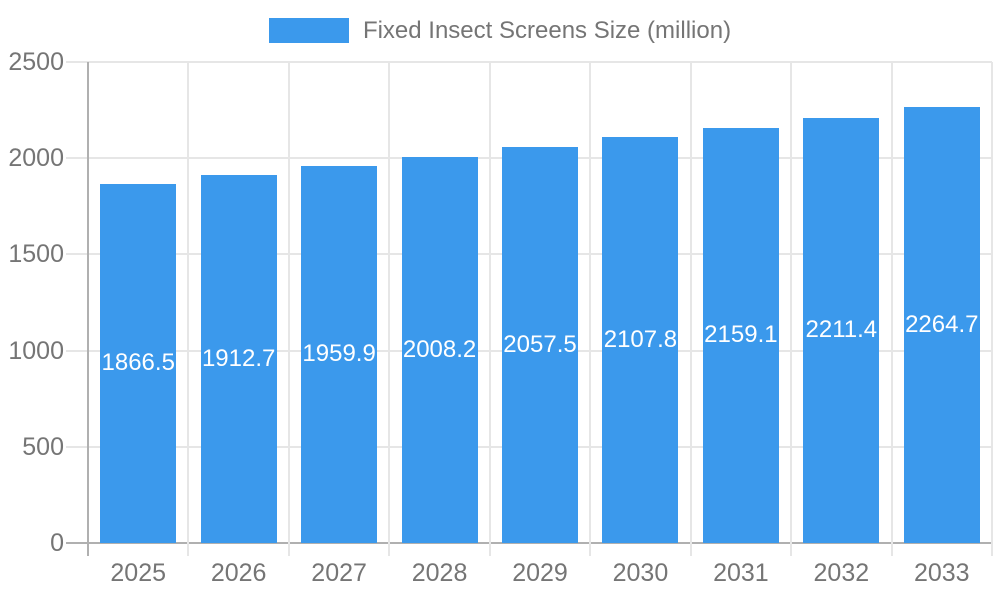 The image size is (1000, 600). I want to click on y-axis-label: 0, so click(57, 543).